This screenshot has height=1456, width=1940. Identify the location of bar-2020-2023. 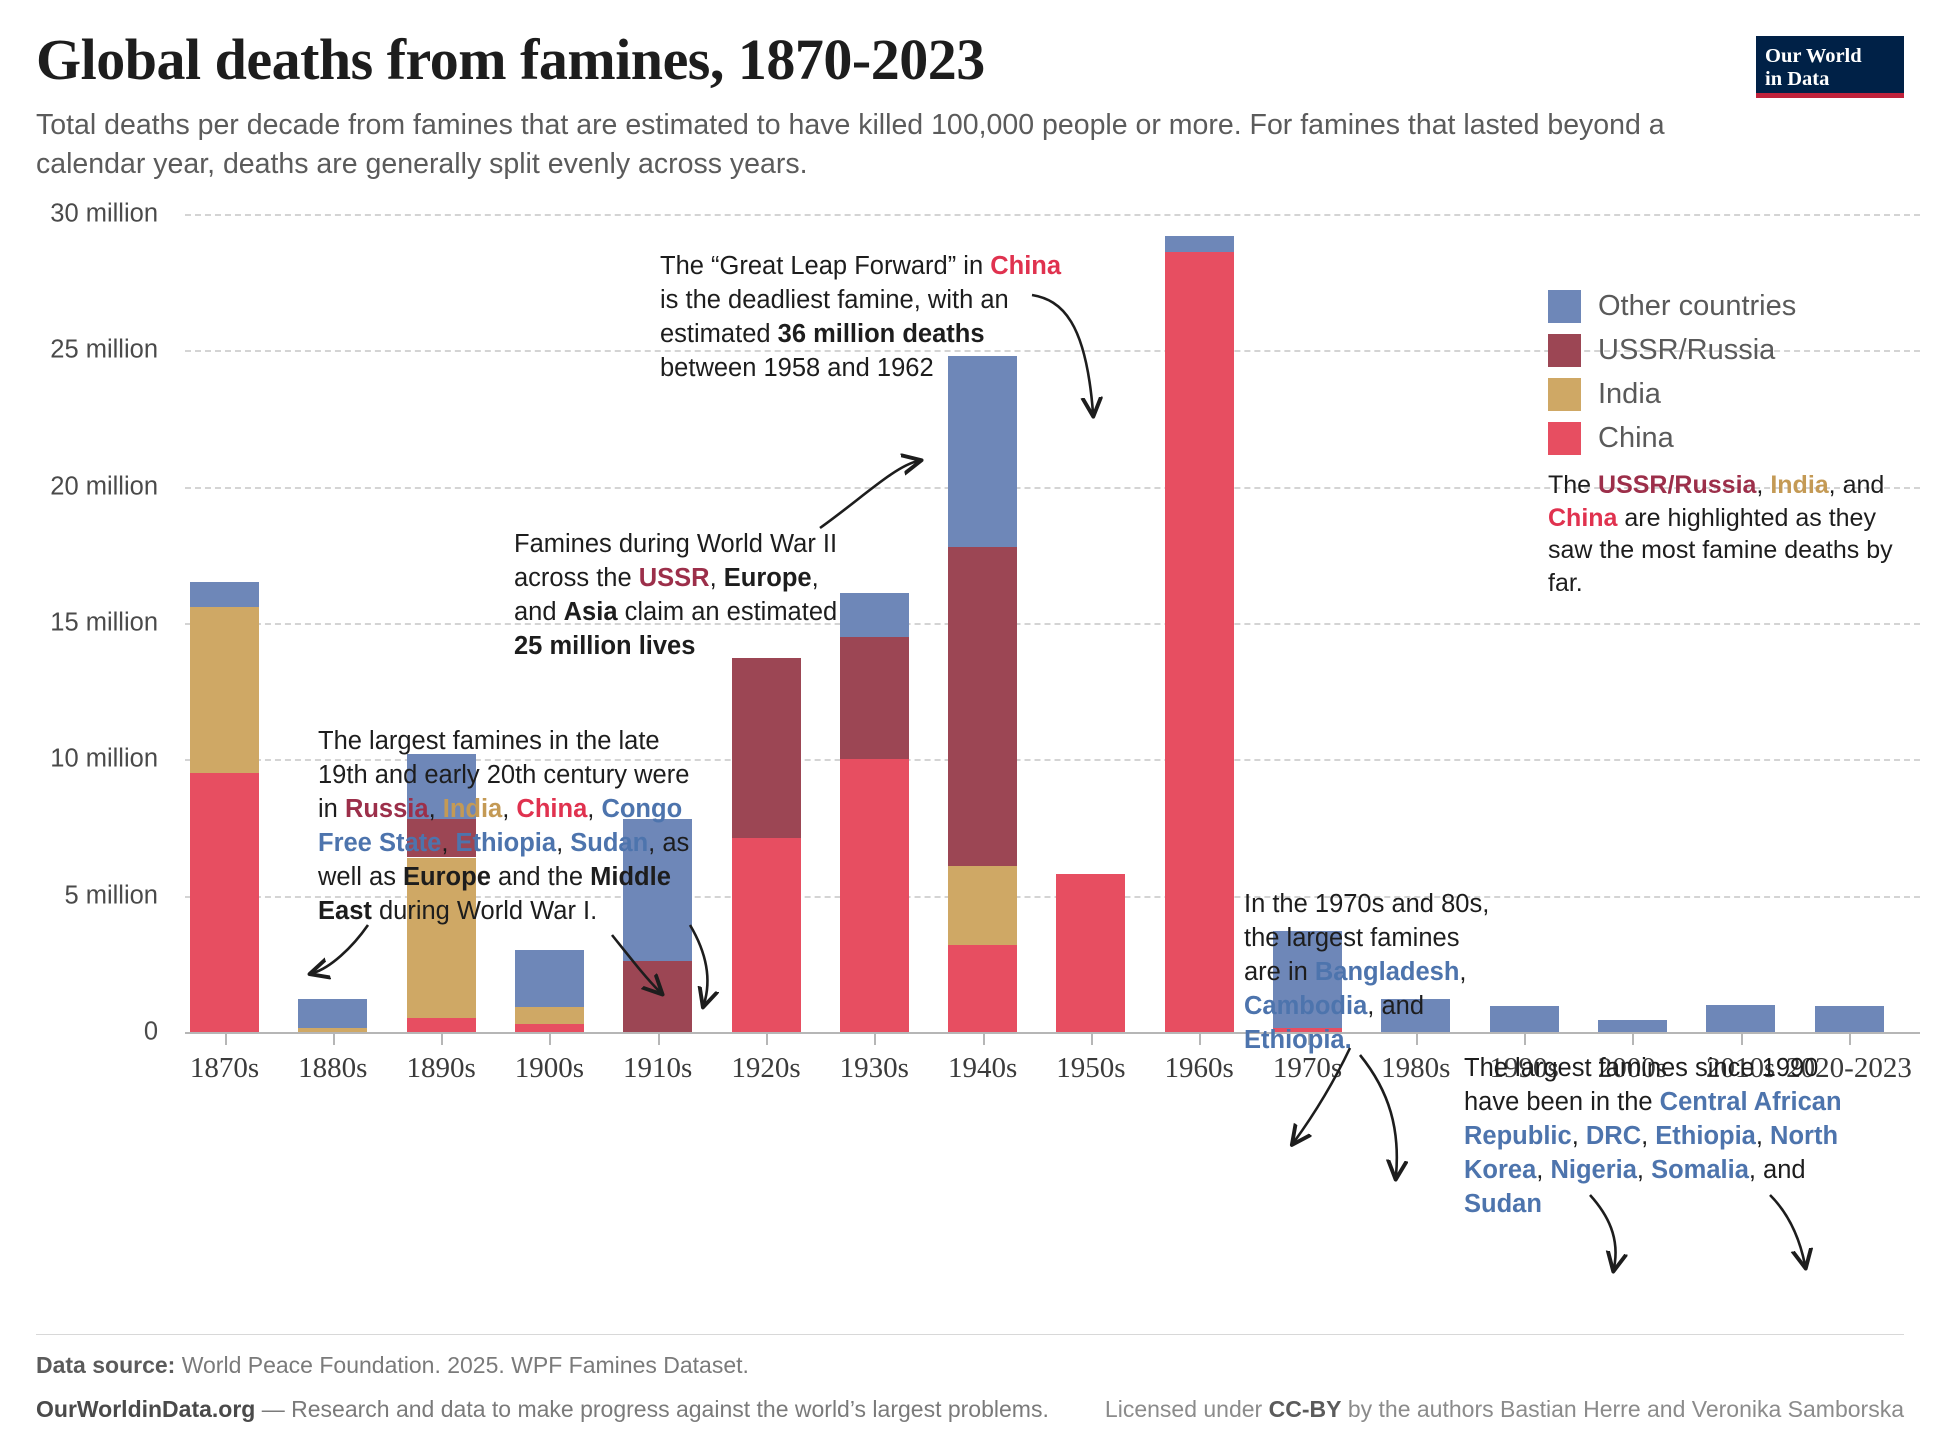
(1849, 1019).